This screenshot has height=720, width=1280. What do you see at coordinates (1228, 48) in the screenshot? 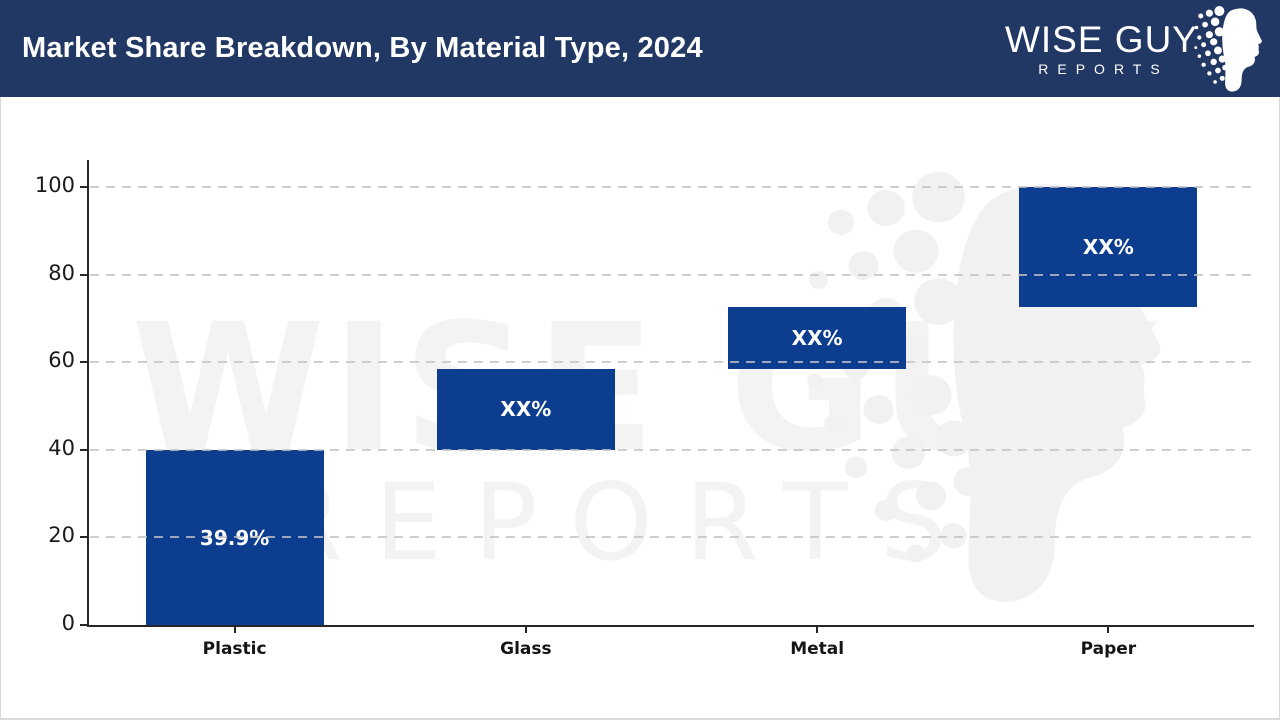
I see `wise-guy-head-icon` at bounding box center [1228, 48].